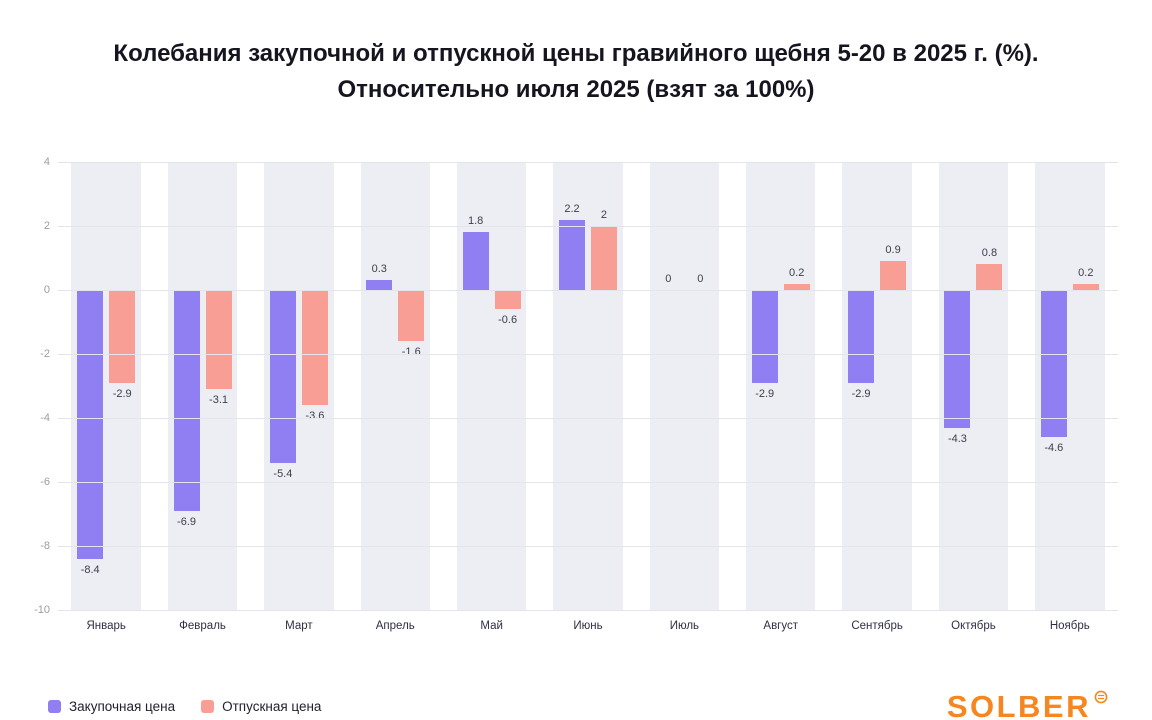 The width and height of the screenshot is (1152, 720). What do you see at coordinates (578, 704) in the screenshot?
I see `chart-footer: Закупочная цена Отпускная цена SOLBER` at bounding box center [578, 704].